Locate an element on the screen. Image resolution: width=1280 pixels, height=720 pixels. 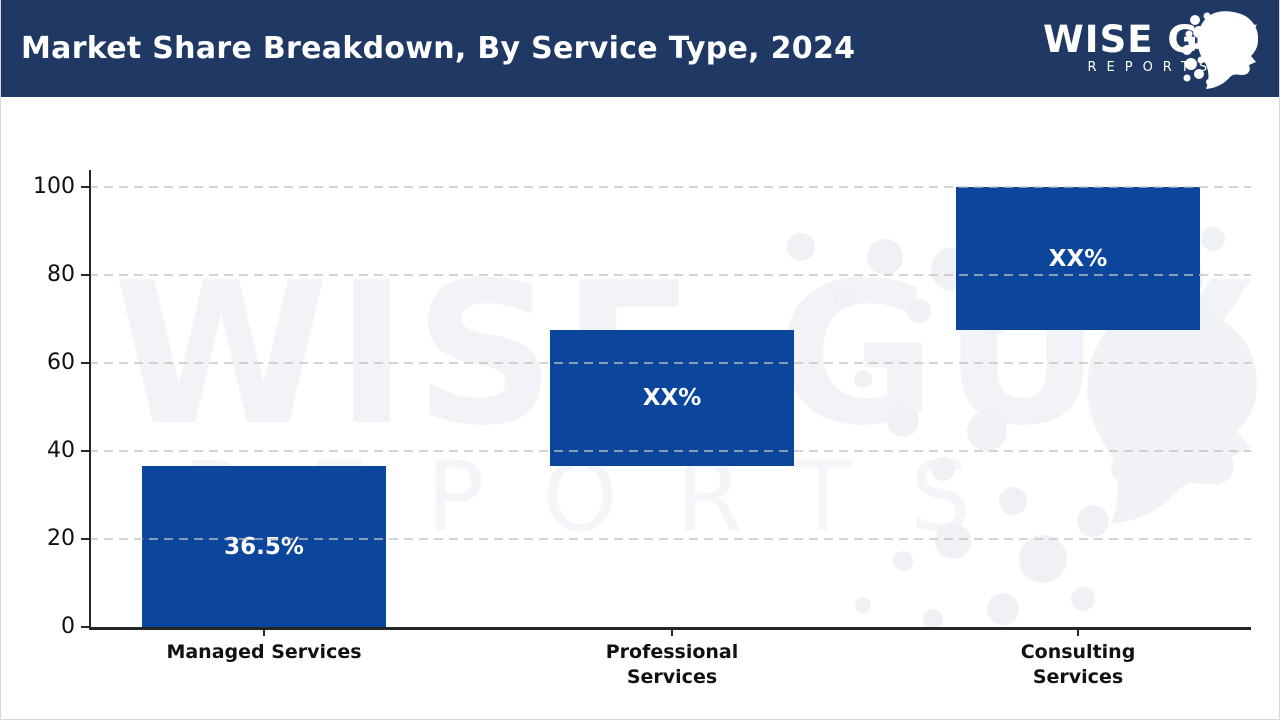
x-axis-line is located at coordinates (670, 628).